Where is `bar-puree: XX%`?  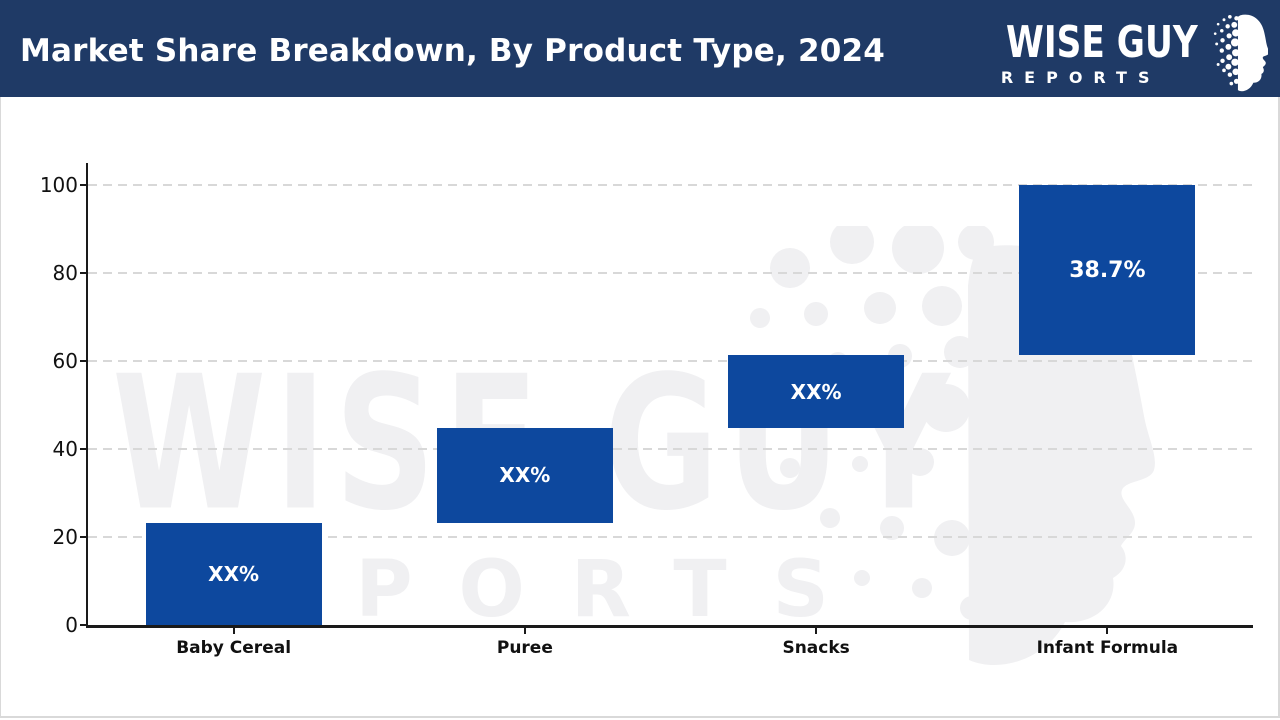
bar-puree: XX% is located at coordinates (524, 475).